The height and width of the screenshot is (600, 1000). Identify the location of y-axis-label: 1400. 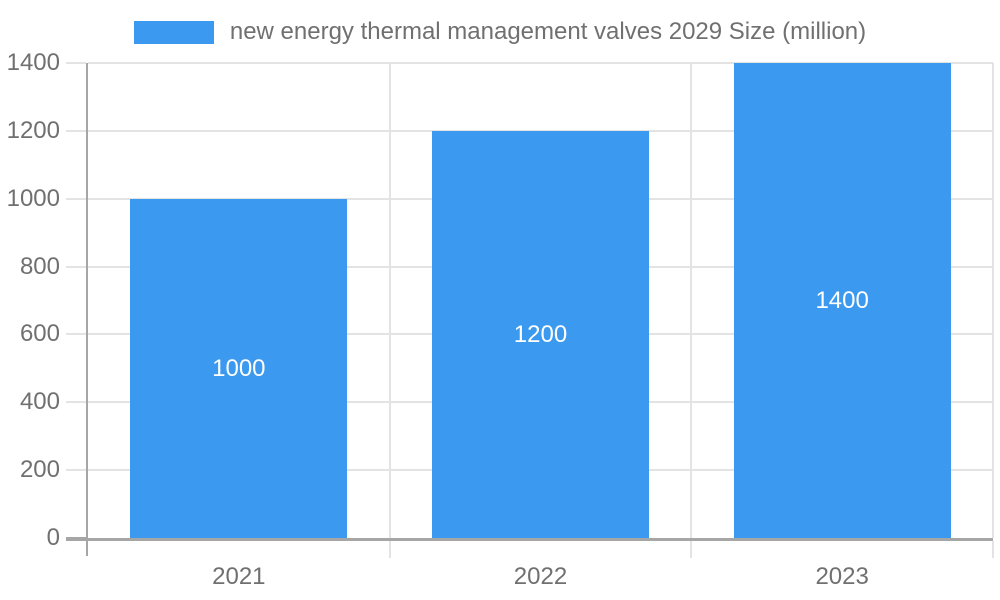
(33, 62).